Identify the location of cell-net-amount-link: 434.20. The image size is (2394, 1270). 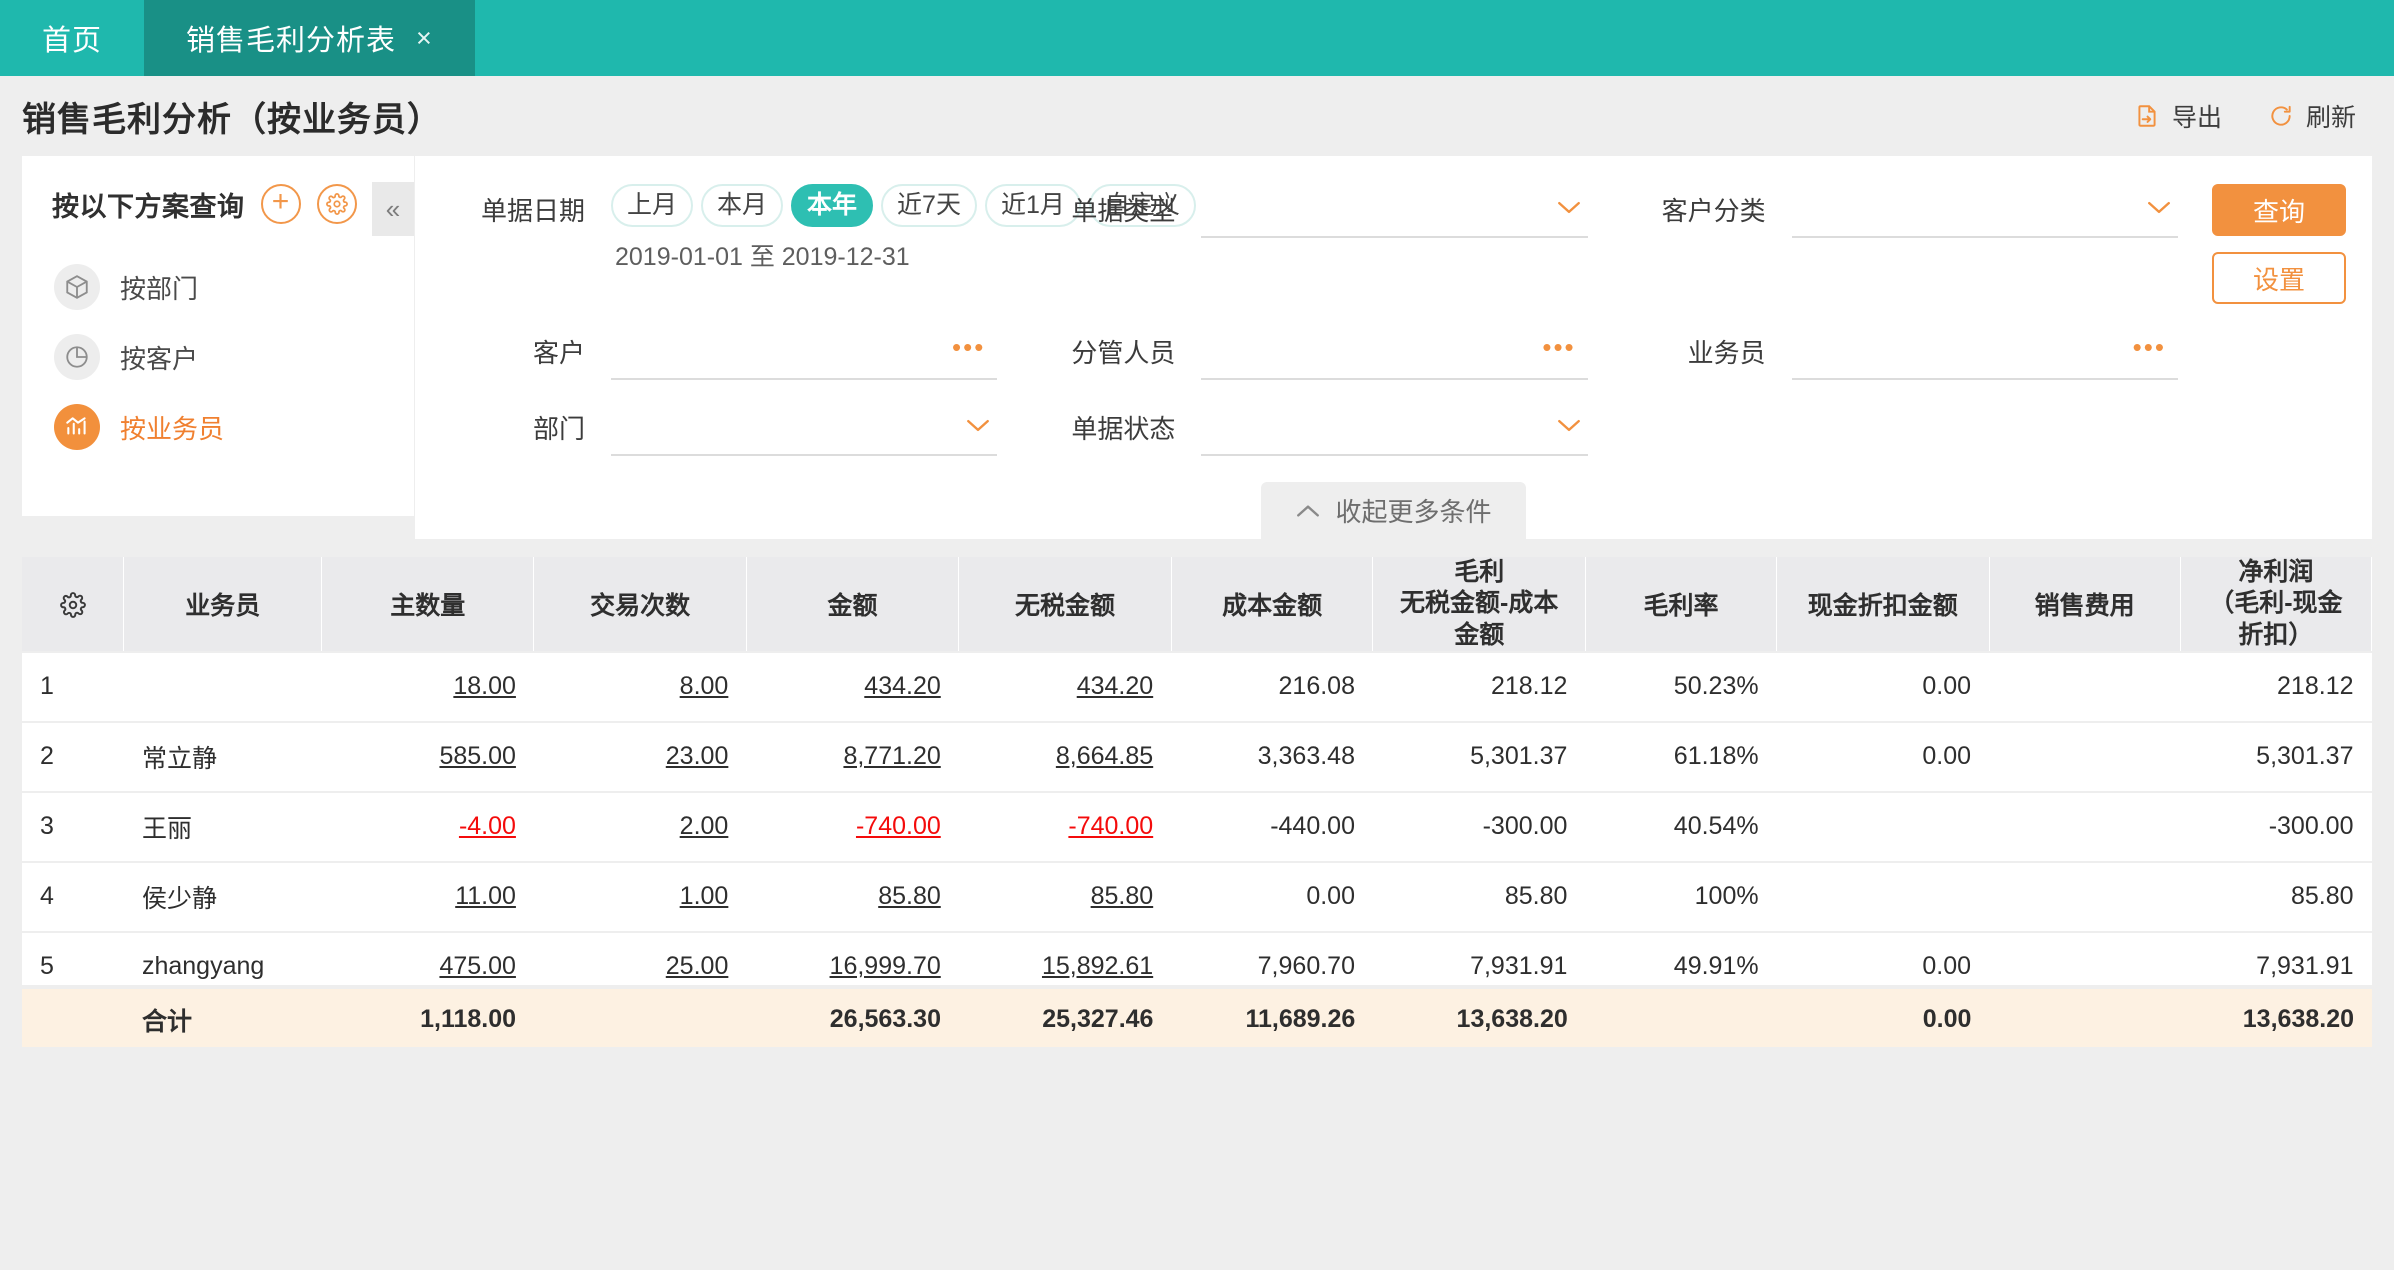
(1115, 686).